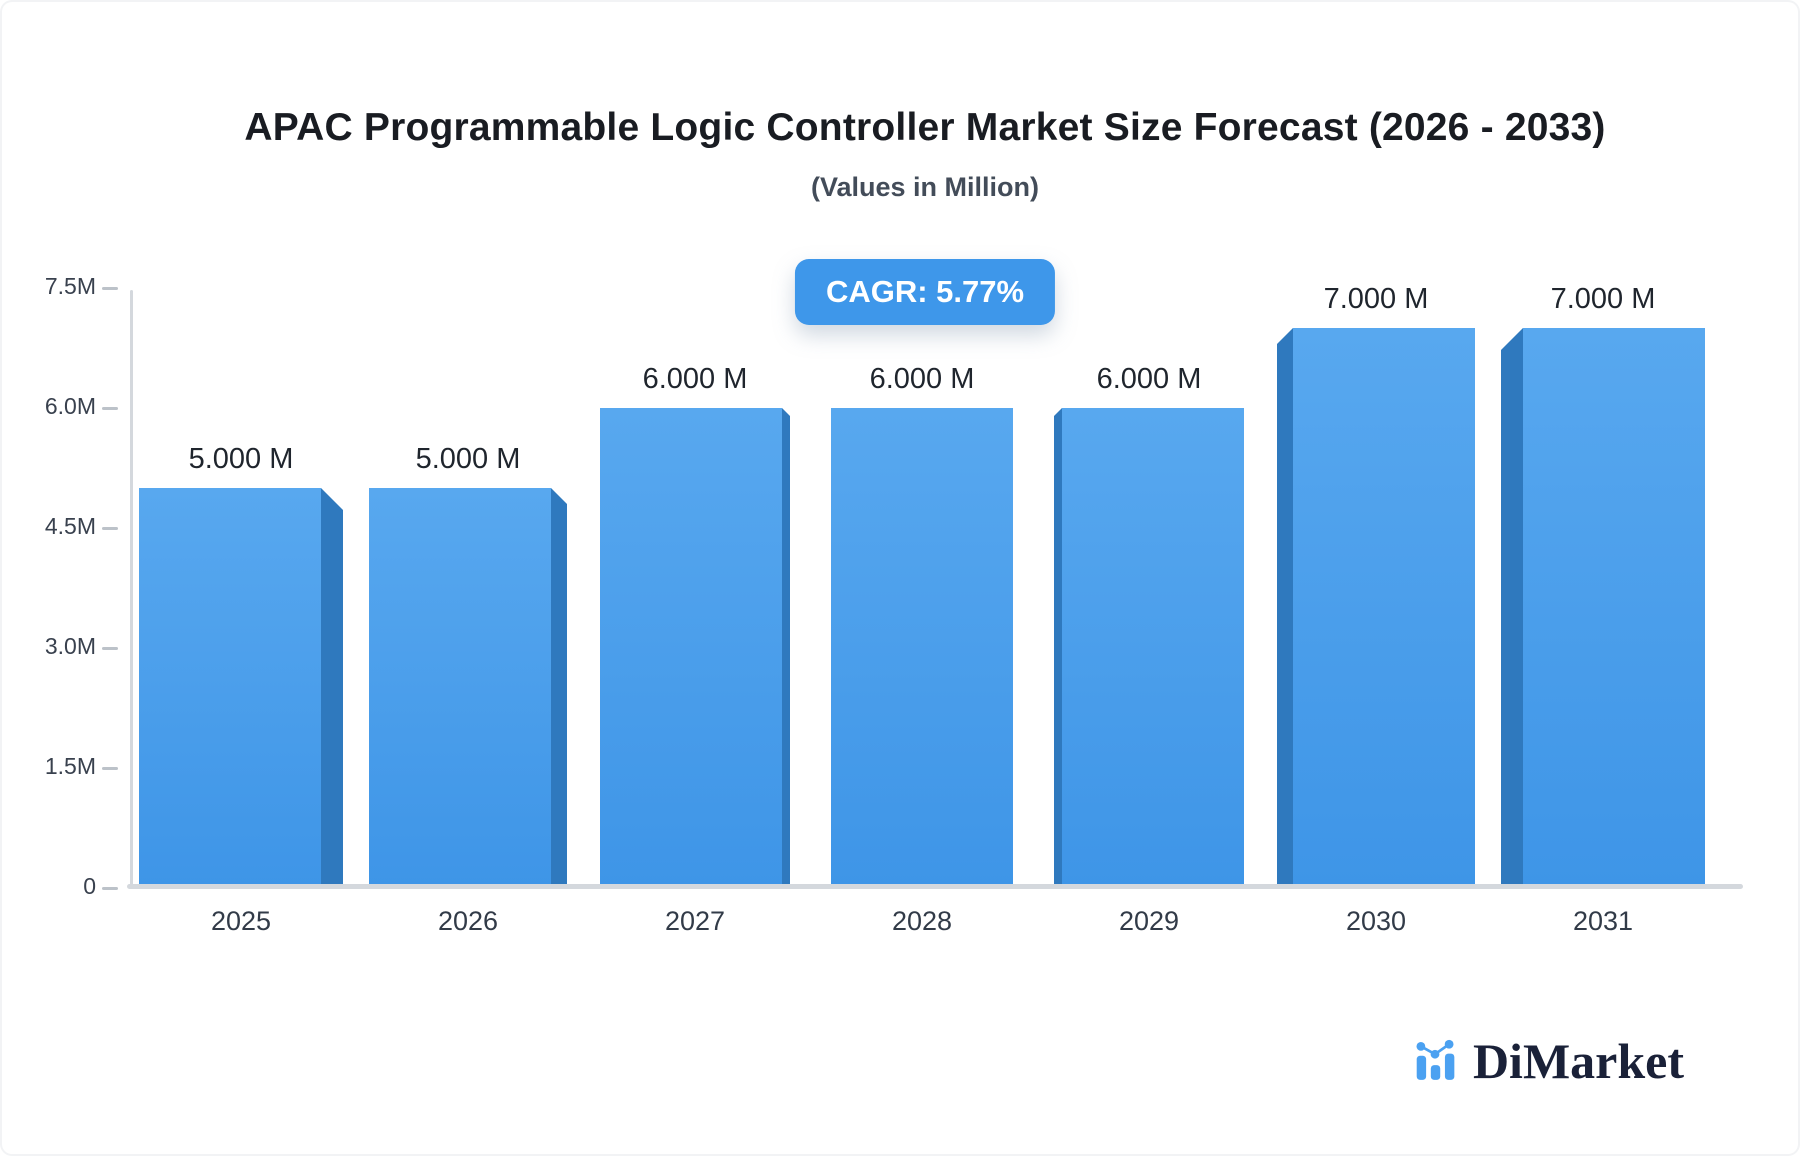 The width and height of the screenshot is (1800, 1156). Describe the element at coordinates (935, 886) in the screenshot. I see `x-axis-line` at that location.